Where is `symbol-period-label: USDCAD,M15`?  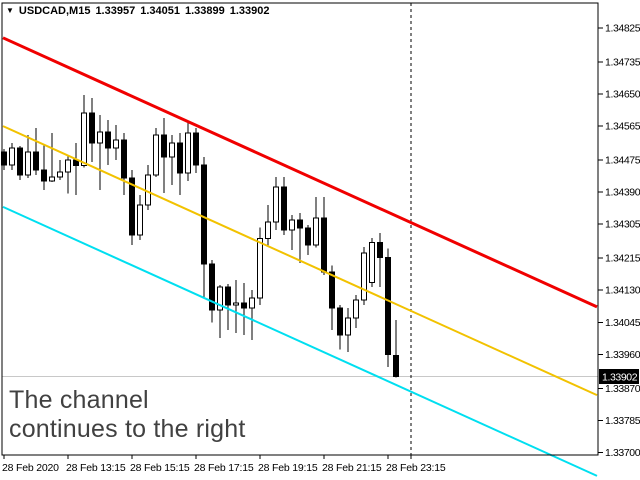 symbol-period-label: USDCAD,M15 is located at coordinates (54, 11).